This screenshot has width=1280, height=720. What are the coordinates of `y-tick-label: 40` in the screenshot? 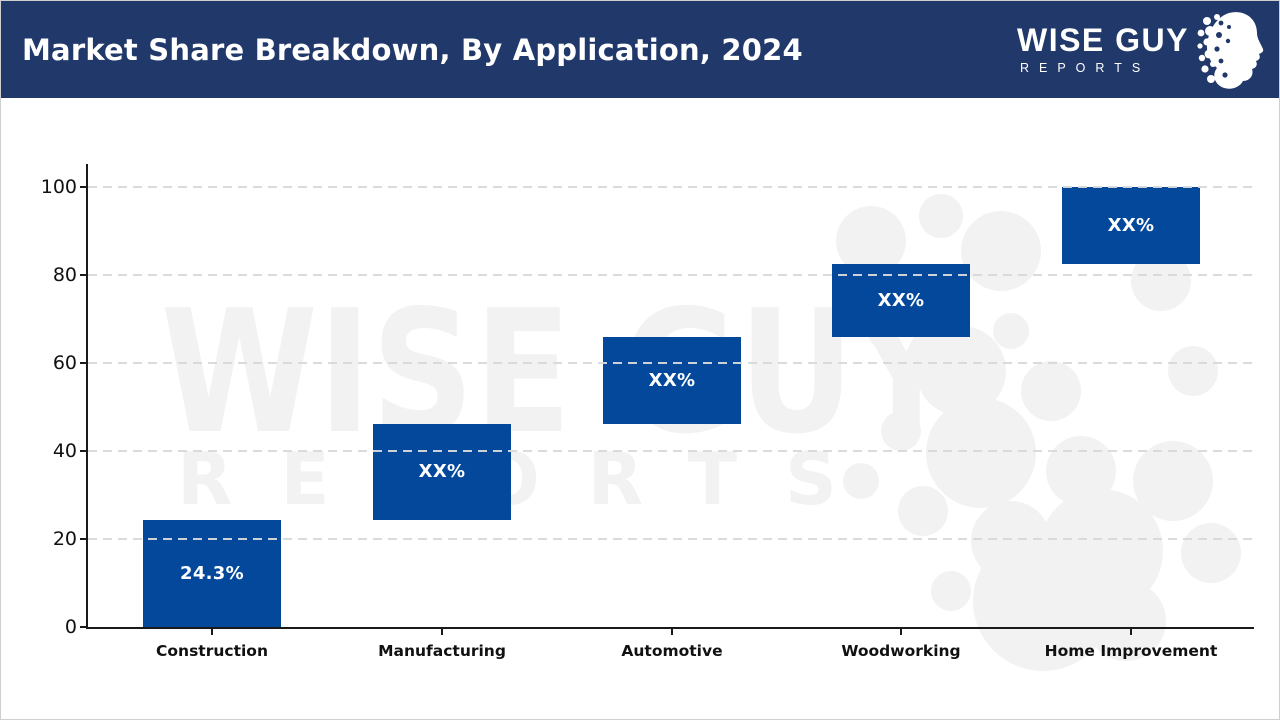 It's located at (64, 451).